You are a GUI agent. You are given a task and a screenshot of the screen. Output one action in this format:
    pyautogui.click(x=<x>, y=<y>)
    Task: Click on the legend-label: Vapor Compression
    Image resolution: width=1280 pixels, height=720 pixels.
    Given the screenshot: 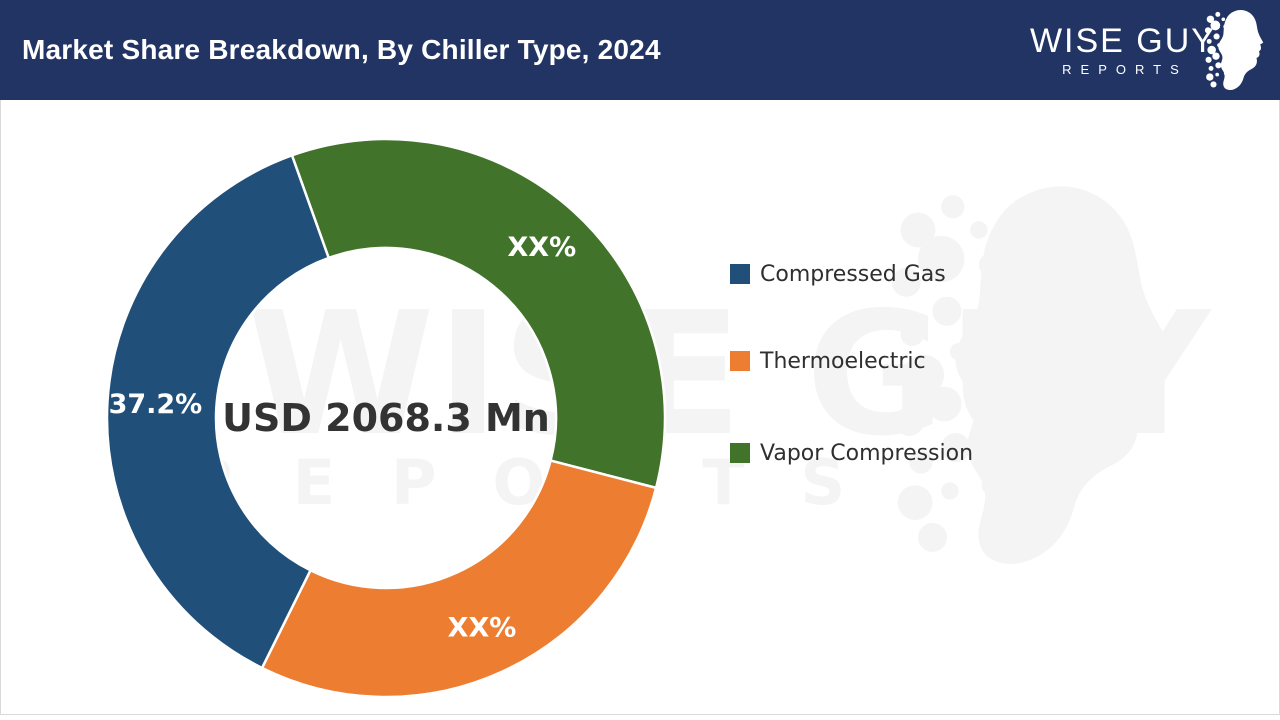 What is the action you would take?
    pyautogui.click(x=867, y=453)
    